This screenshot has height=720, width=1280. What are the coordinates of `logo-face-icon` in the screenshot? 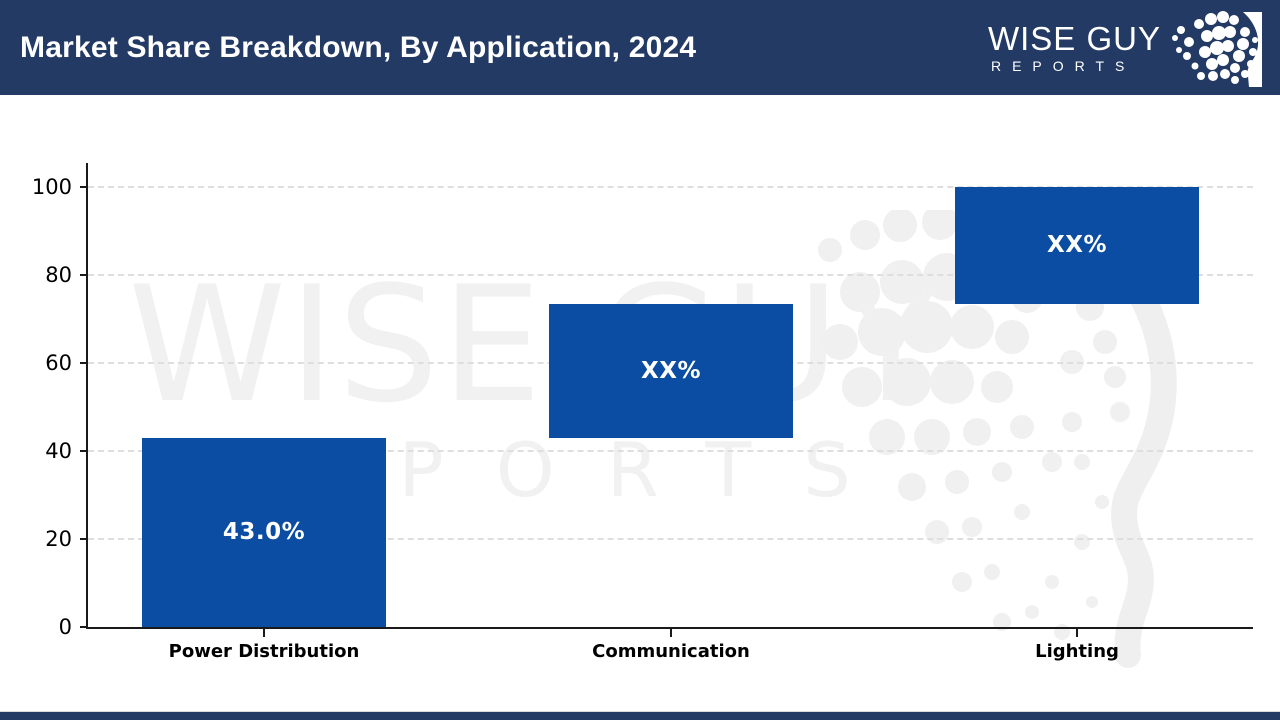 It's located at (1217, 48).